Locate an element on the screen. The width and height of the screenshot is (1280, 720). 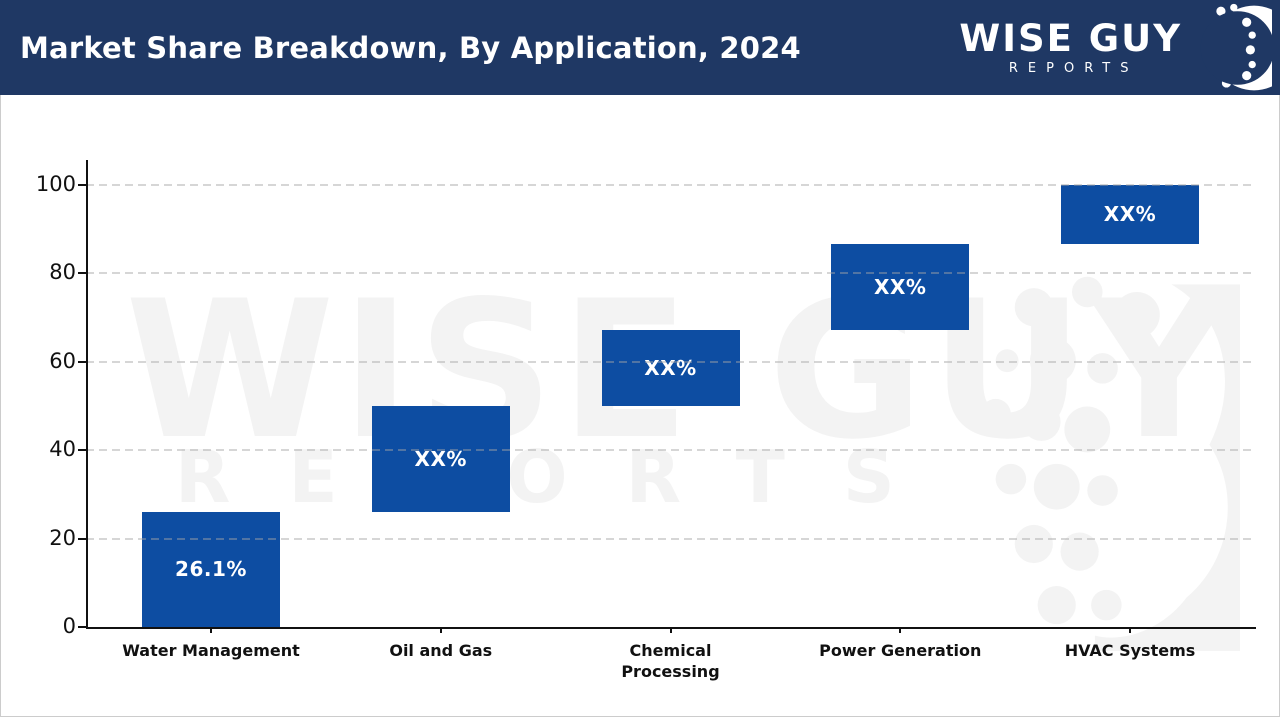
x-axis-category-label: Water Management is located at coordinates (211, 650).